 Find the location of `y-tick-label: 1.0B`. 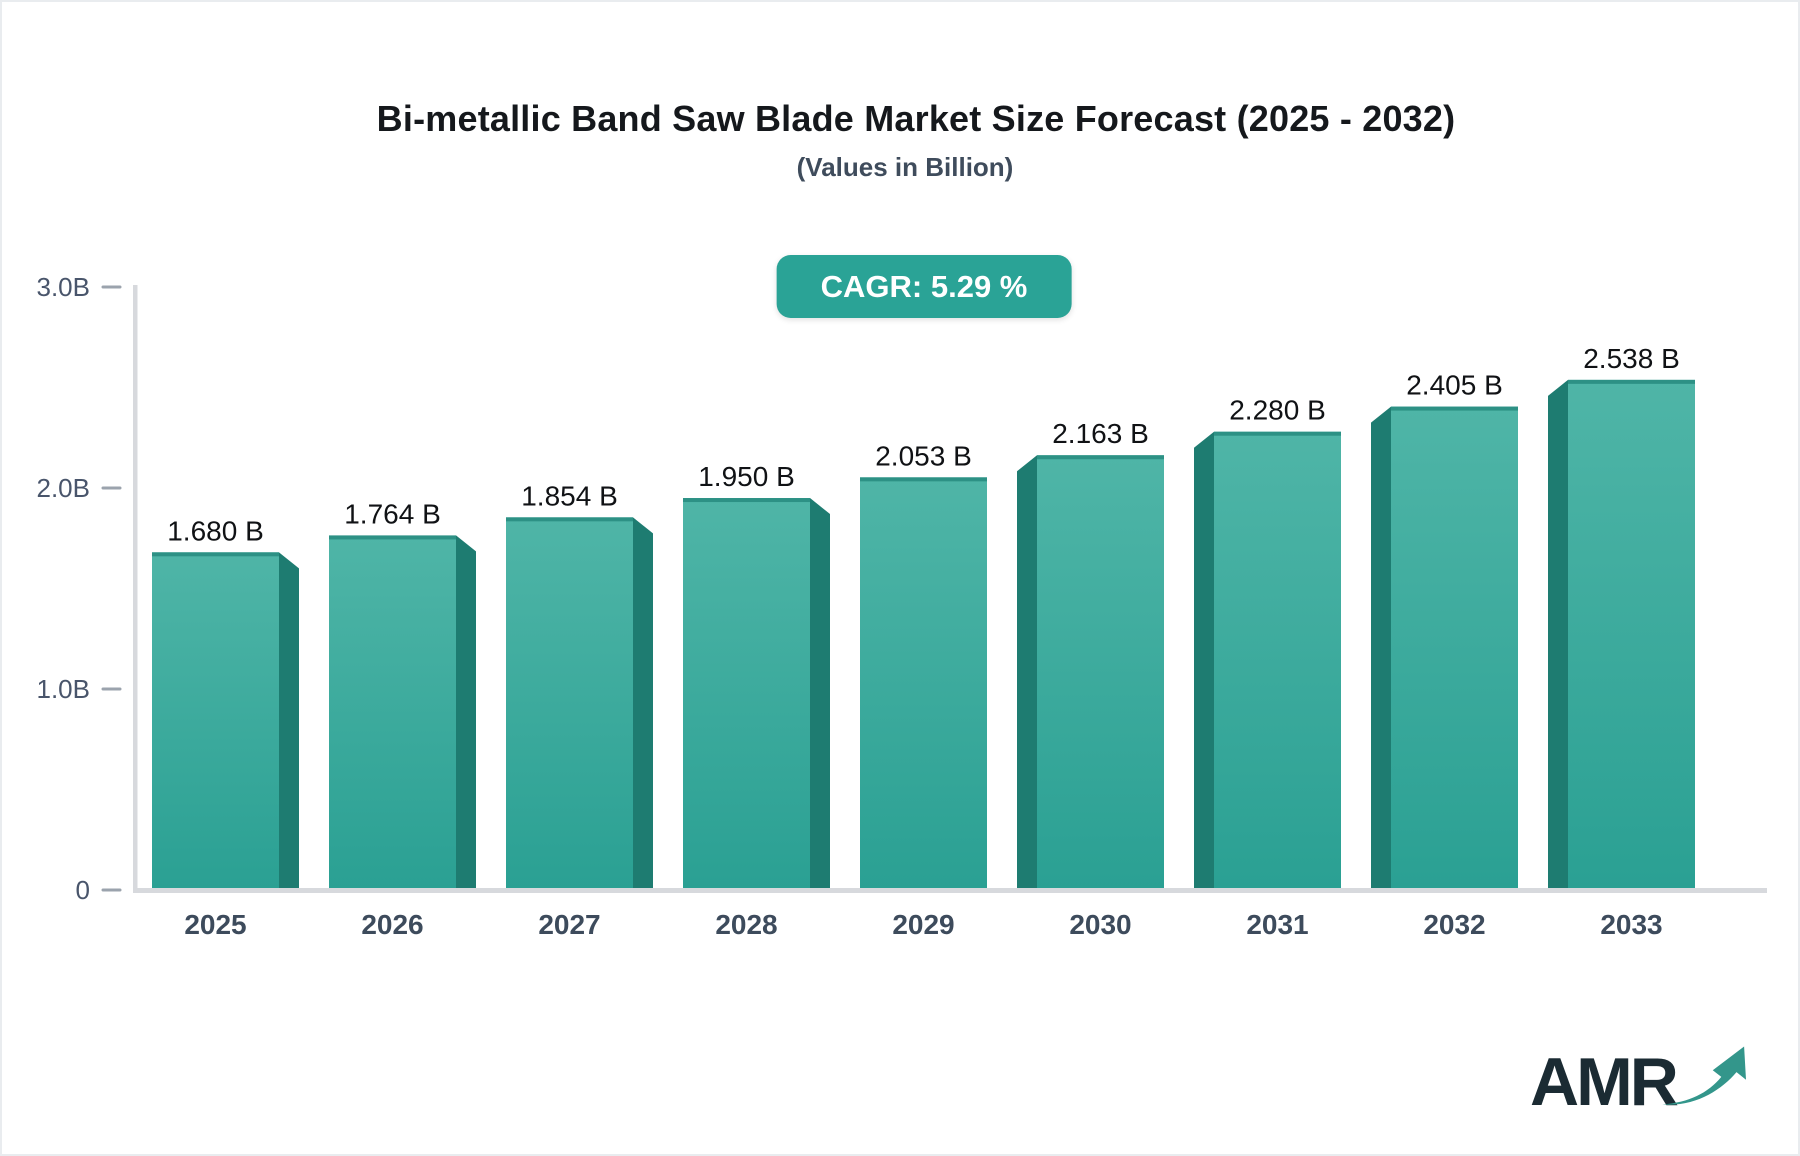

y-tick-label: 1.0B is located at coordinates (64, 689).